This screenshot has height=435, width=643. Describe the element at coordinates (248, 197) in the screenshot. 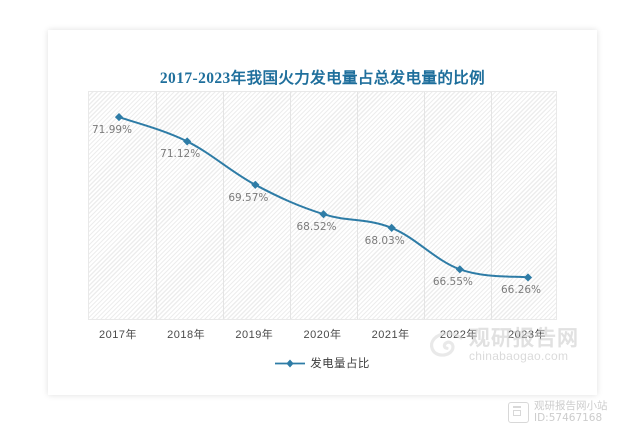

I see `data-label: 69.57%` at that location.